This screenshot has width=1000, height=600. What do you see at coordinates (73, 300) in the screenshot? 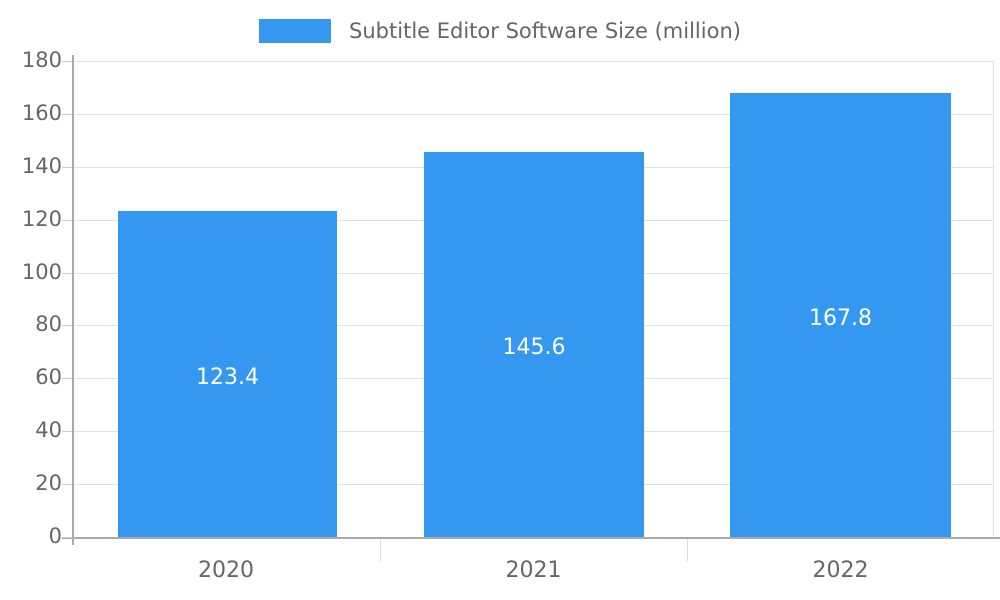
I see `y-axis-line` at bounding box center [73, 300].